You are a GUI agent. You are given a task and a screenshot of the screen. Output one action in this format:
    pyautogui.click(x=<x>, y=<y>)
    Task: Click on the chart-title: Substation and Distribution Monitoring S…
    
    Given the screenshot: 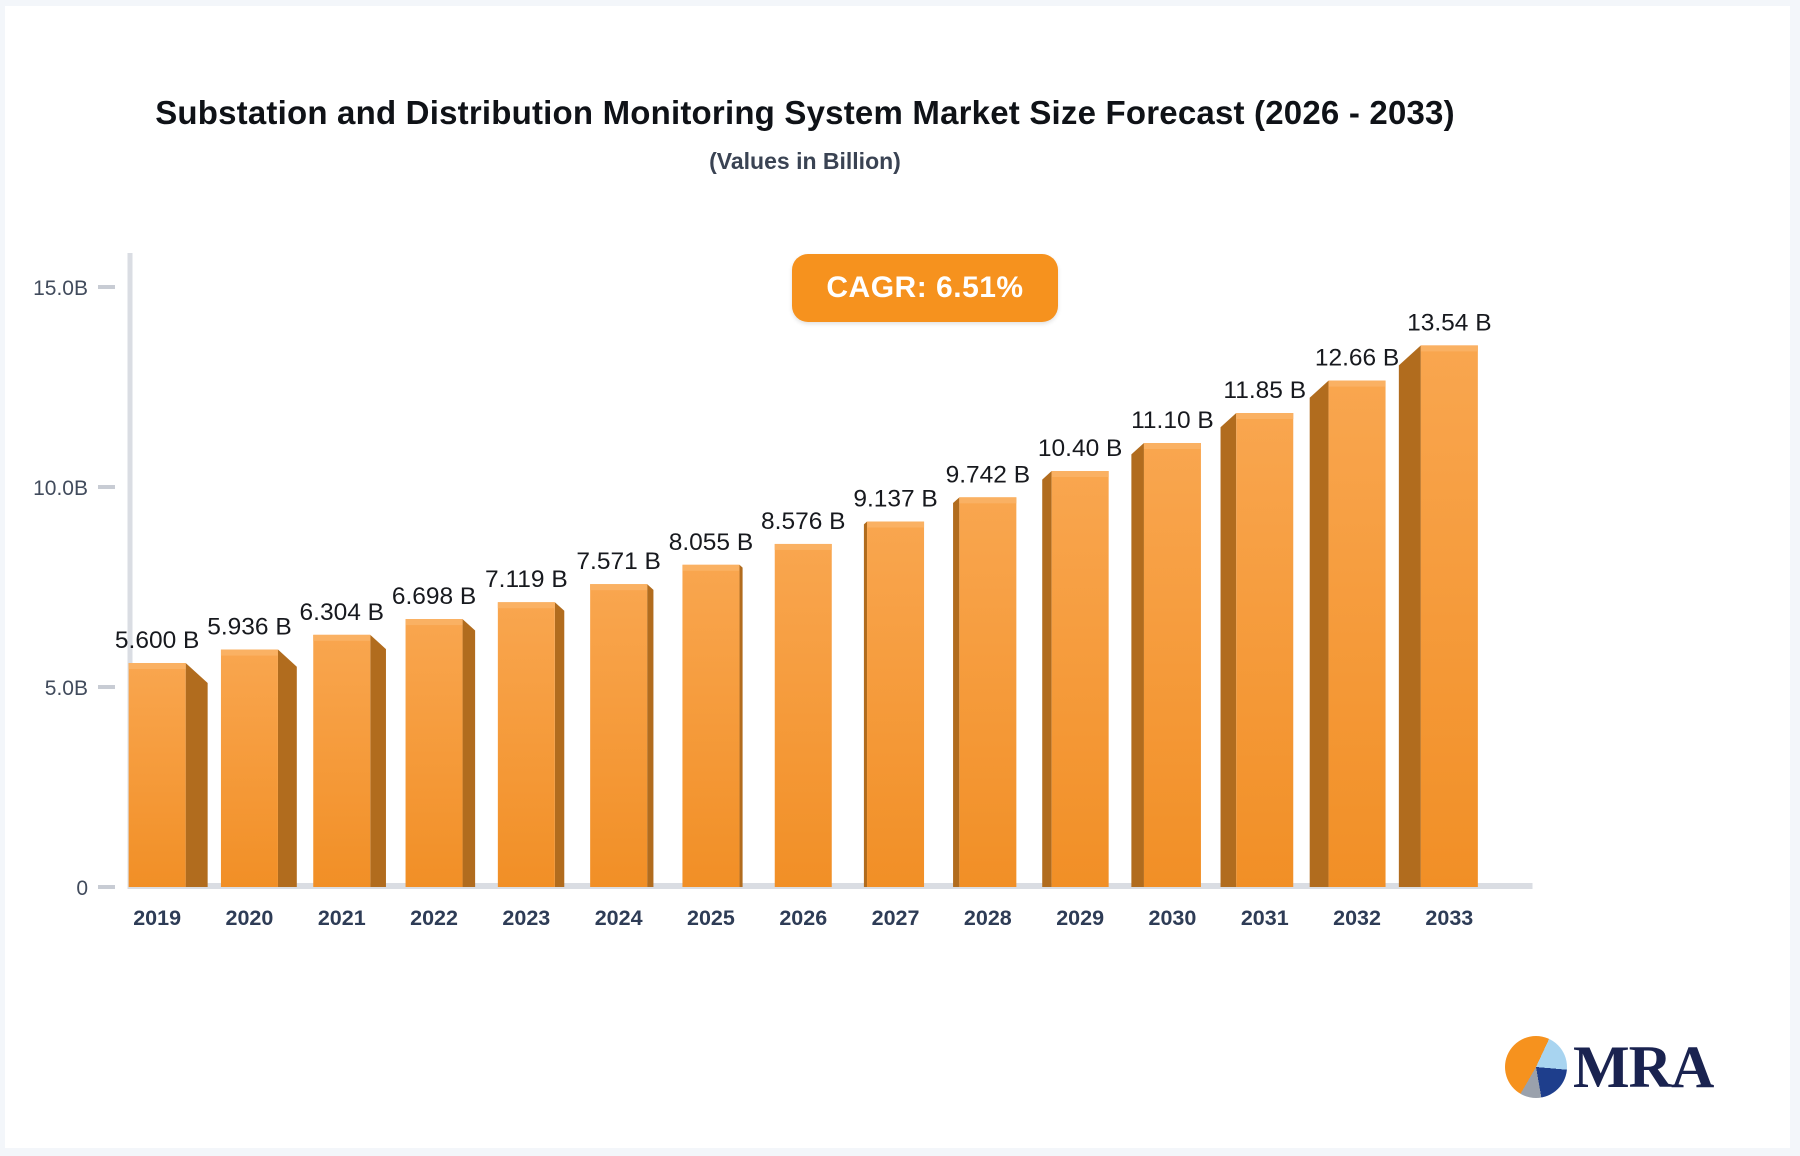 What is the action you would take?
    pyautogui.click(x=805, y=112)
    